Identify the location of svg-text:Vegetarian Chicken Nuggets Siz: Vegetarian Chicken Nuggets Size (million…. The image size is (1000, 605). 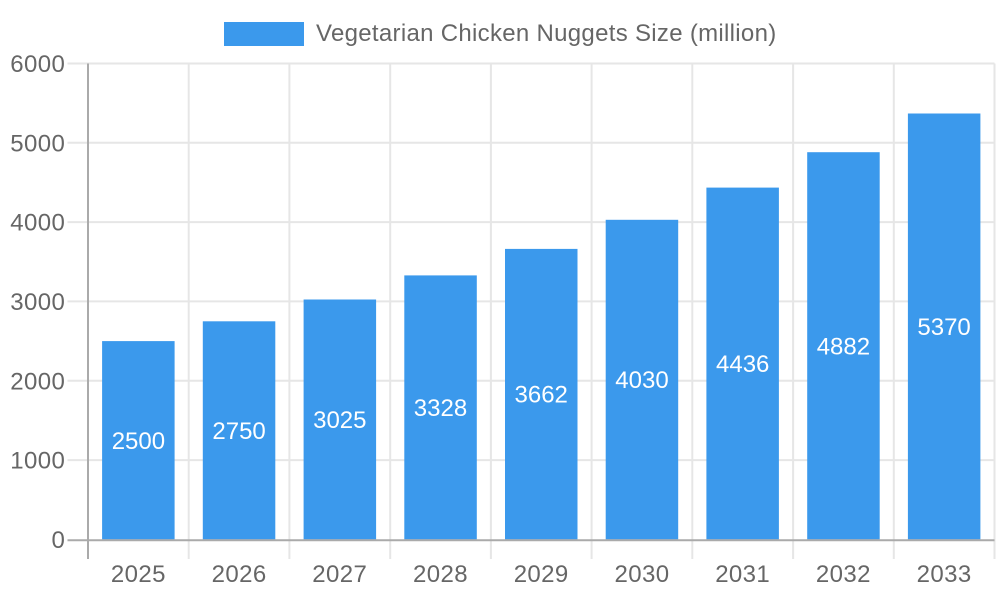
(546, 33).